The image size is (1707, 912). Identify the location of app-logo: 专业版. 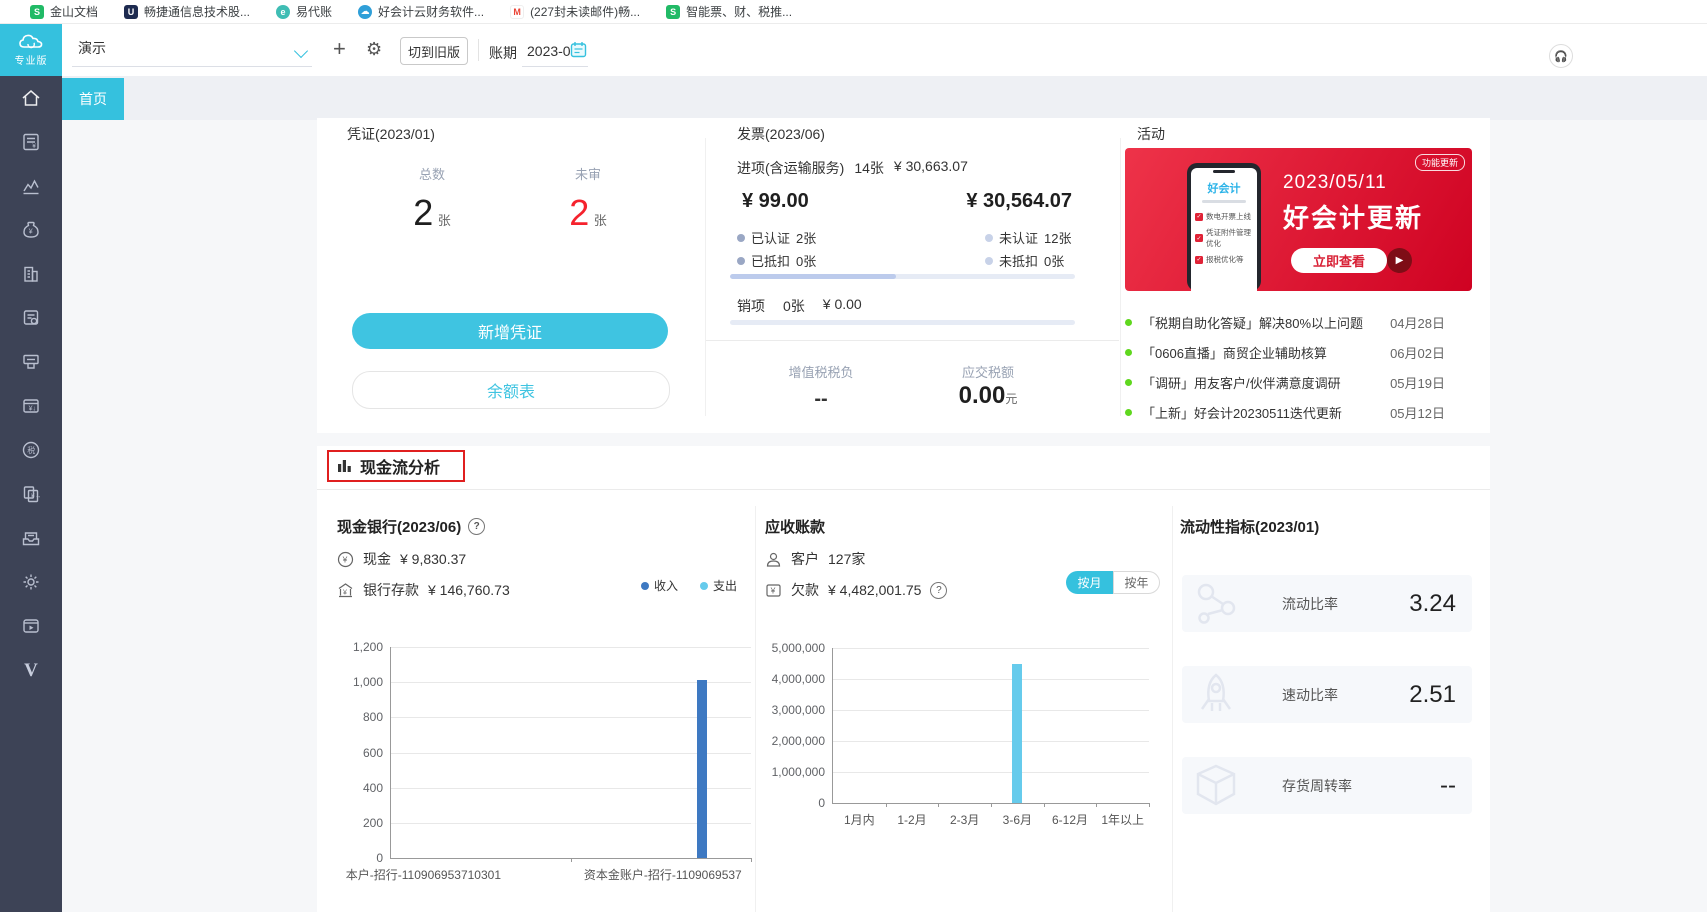
(31, 50).